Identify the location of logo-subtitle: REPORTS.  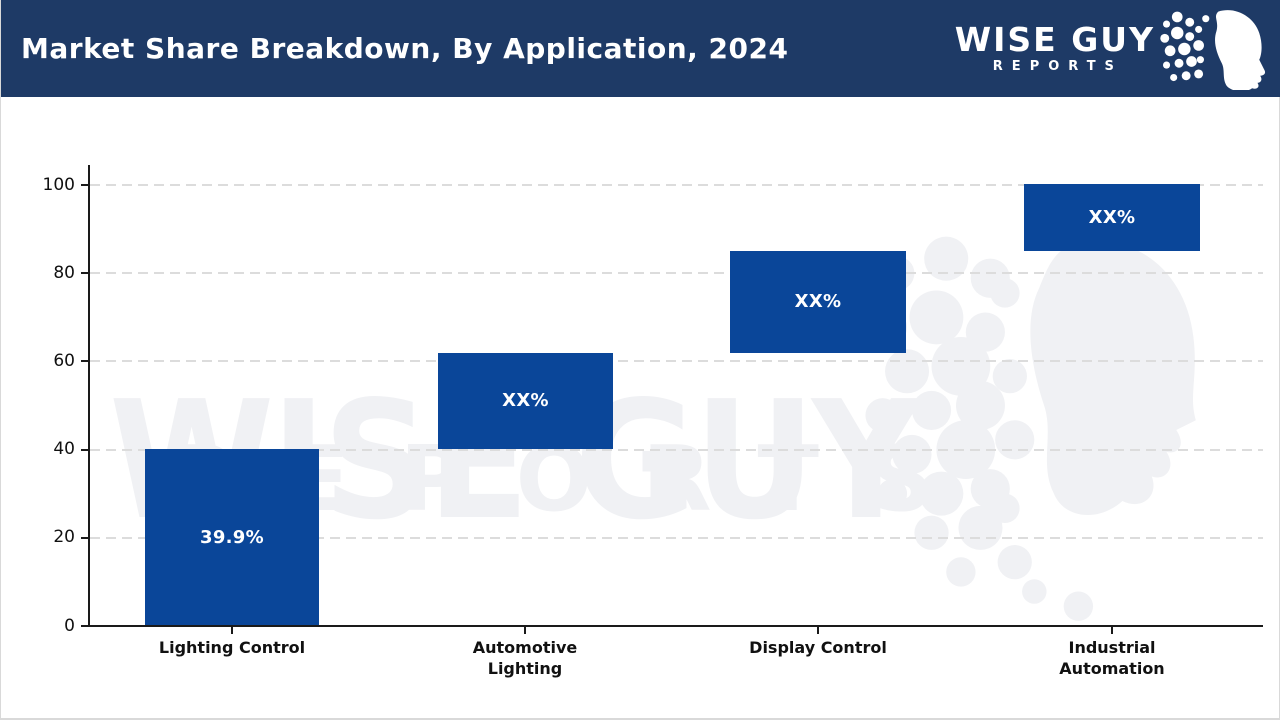
(1057, 67).